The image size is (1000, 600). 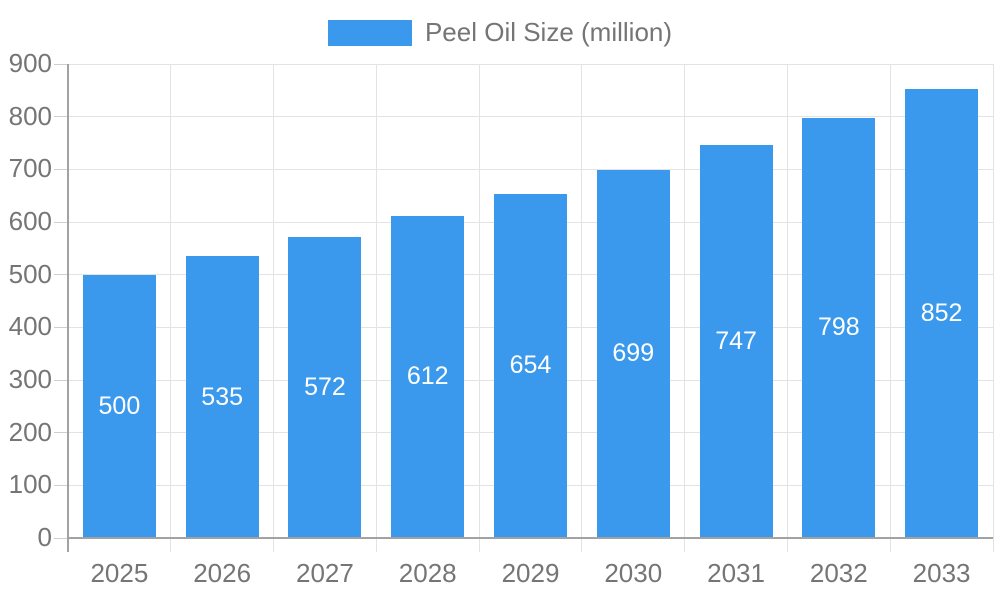 I want to click on bar-2027: 572, so click(x=325, y=387).